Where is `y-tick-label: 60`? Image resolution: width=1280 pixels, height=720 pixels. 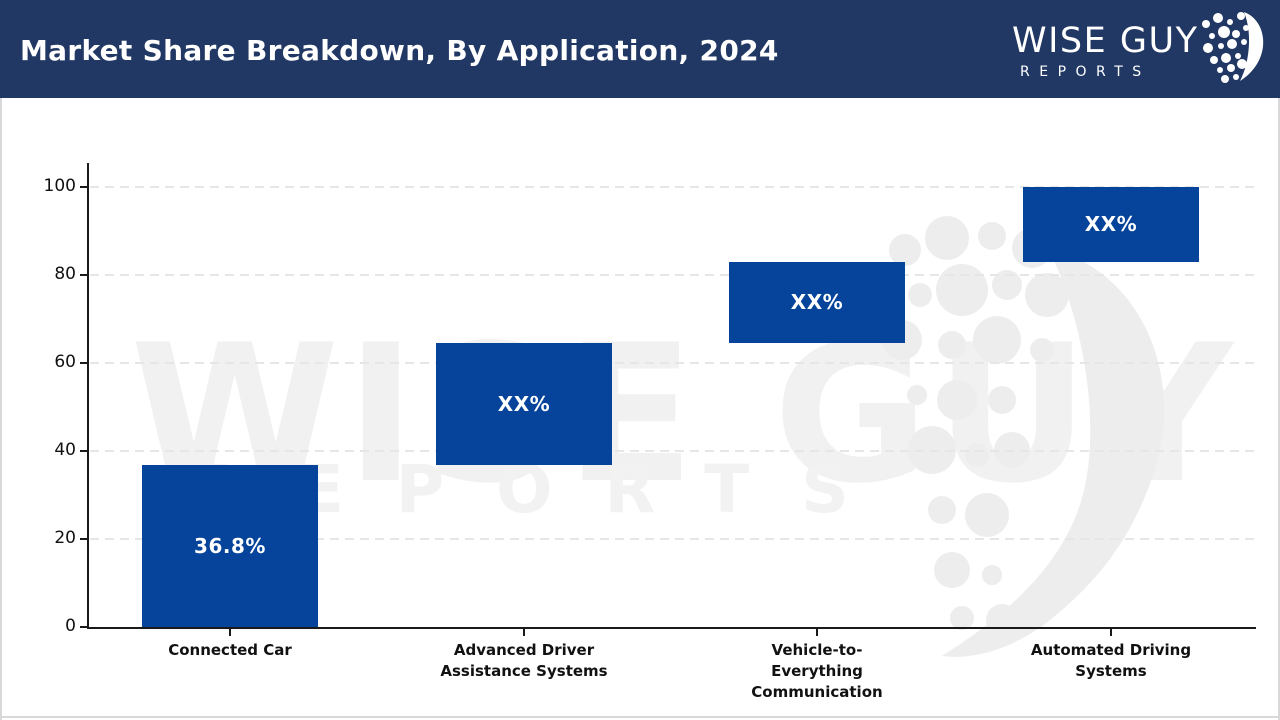
y-tick-label: 60 is located at coordinates (65, 362).